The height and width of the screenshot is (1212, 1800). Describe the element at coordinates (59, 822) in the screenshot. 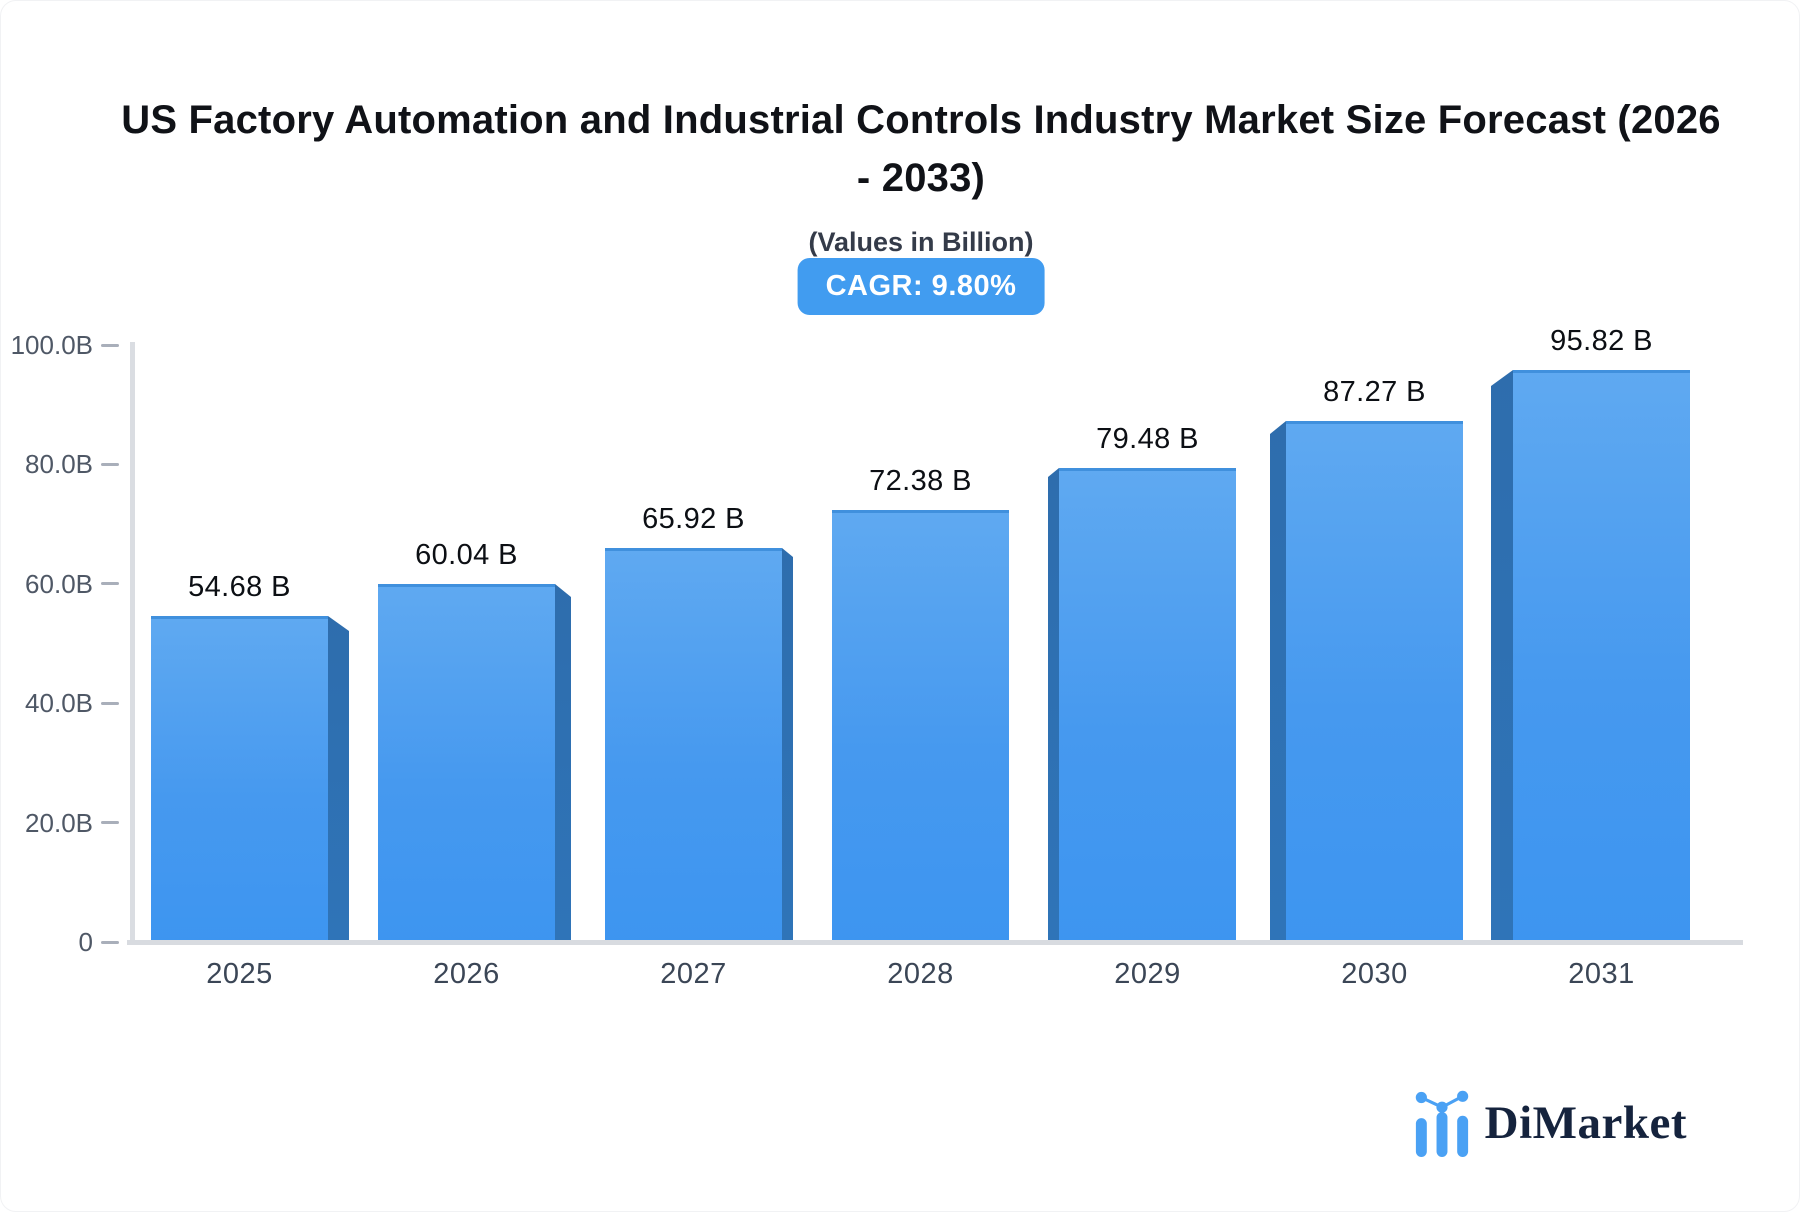

I see `y-axis-label: 20.0B` at that location.